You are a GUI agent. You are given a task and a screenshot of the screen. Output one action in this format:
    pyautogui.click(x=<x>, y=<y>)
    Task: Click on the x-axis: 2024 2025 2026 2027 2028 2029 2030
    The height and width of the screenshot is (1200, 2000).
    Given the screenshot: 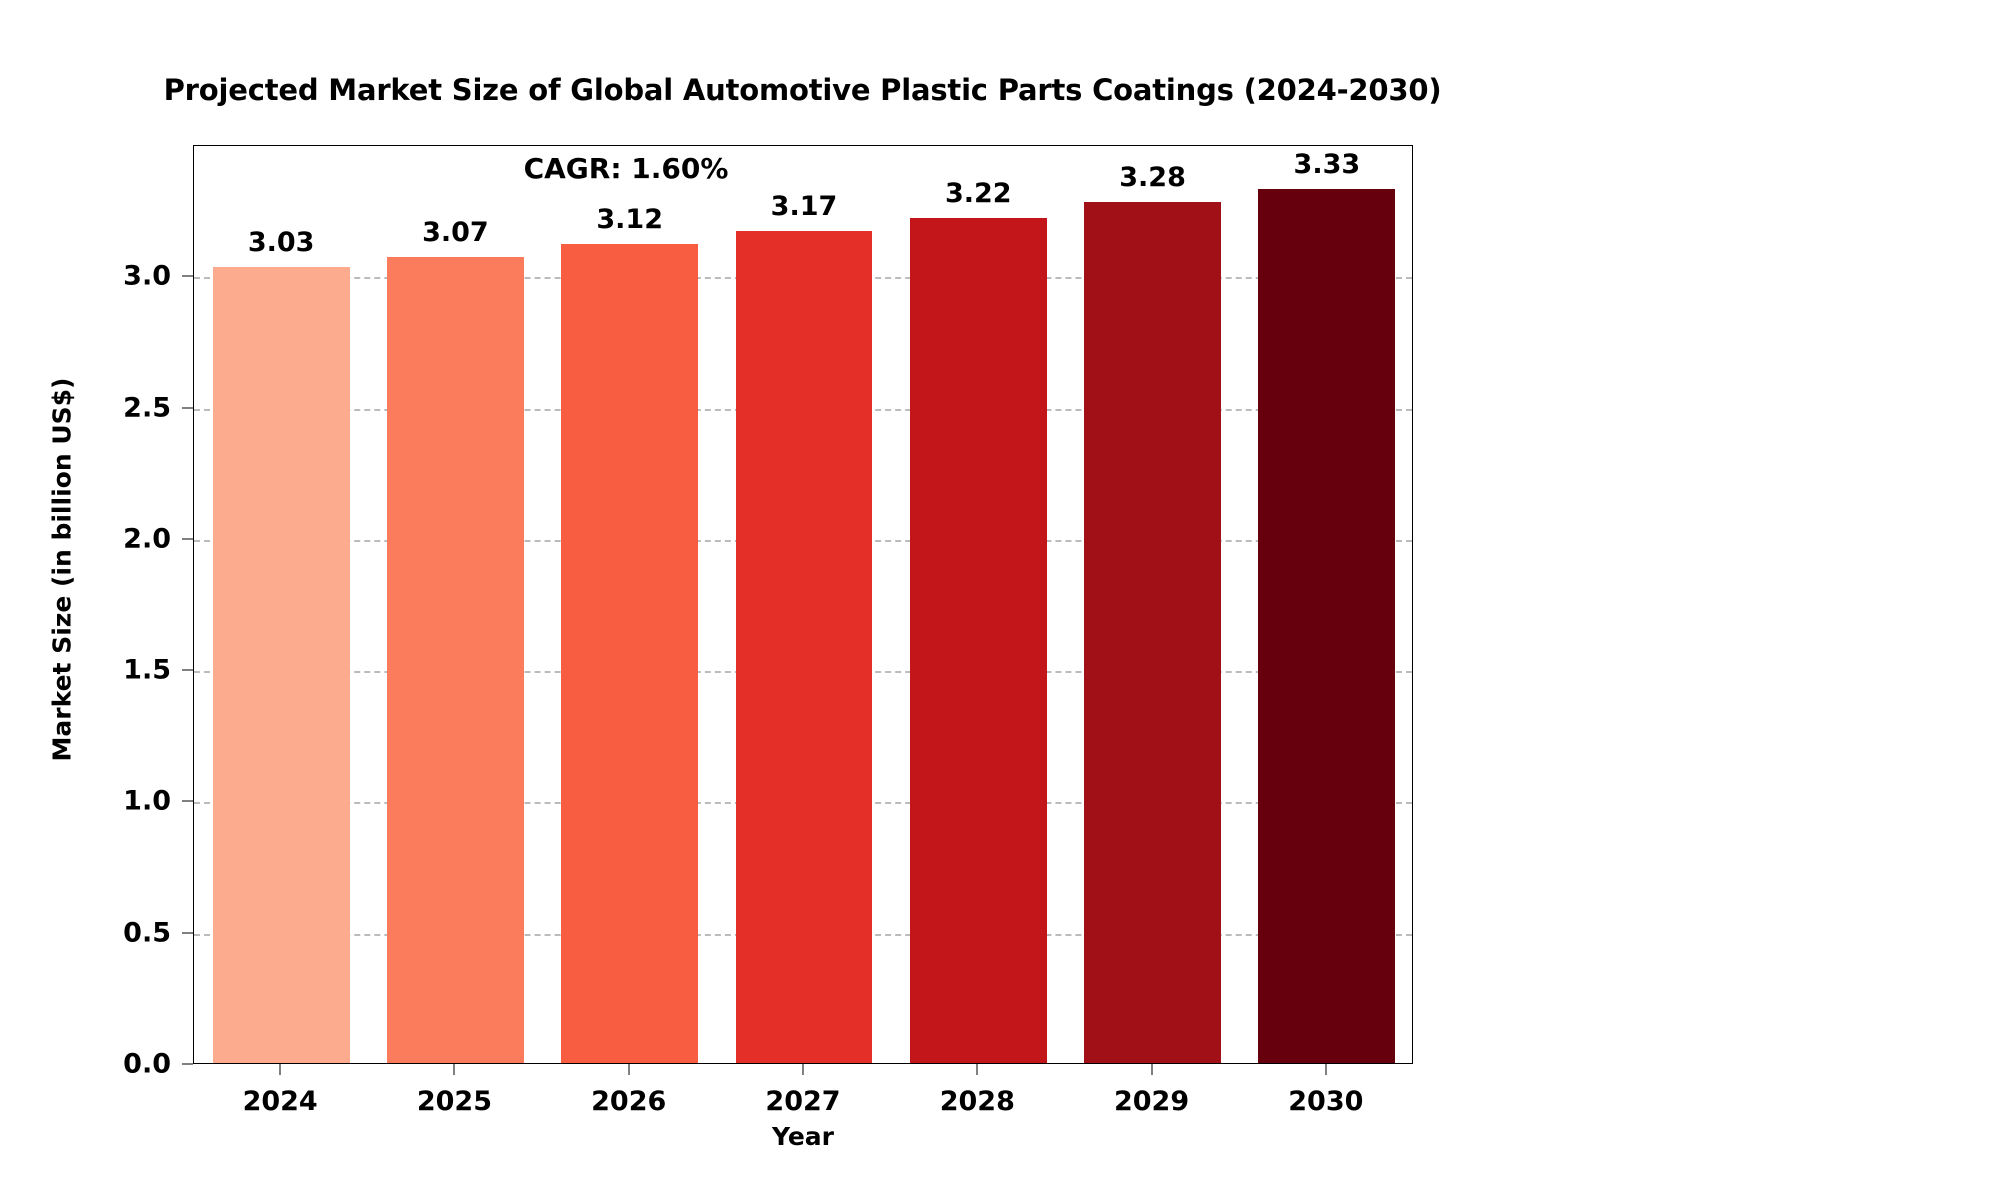 What is the action you would take?
    pyautogui.click(x=803, y=1104)
    